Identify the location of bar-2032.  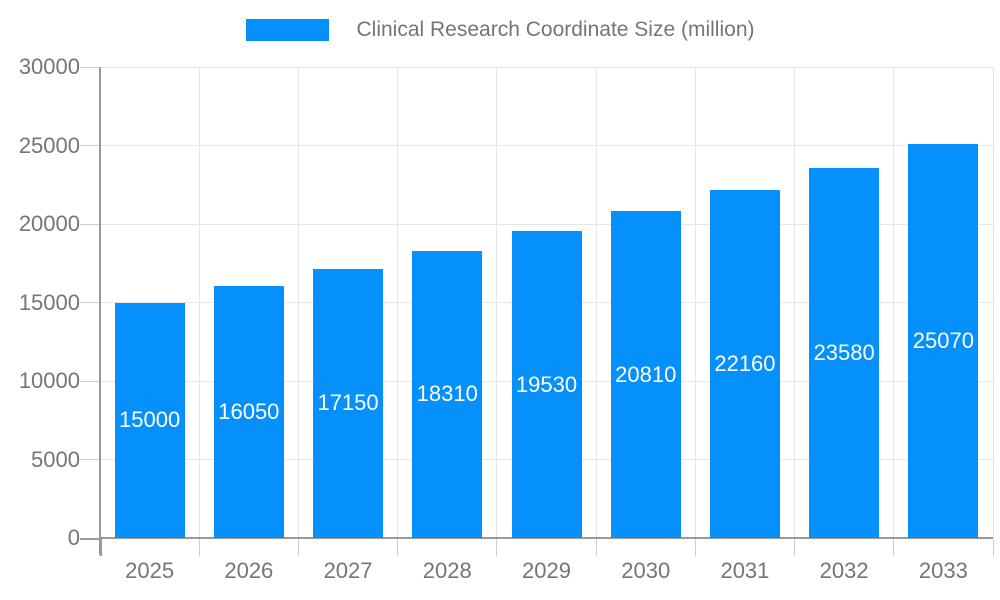
(844, 352).